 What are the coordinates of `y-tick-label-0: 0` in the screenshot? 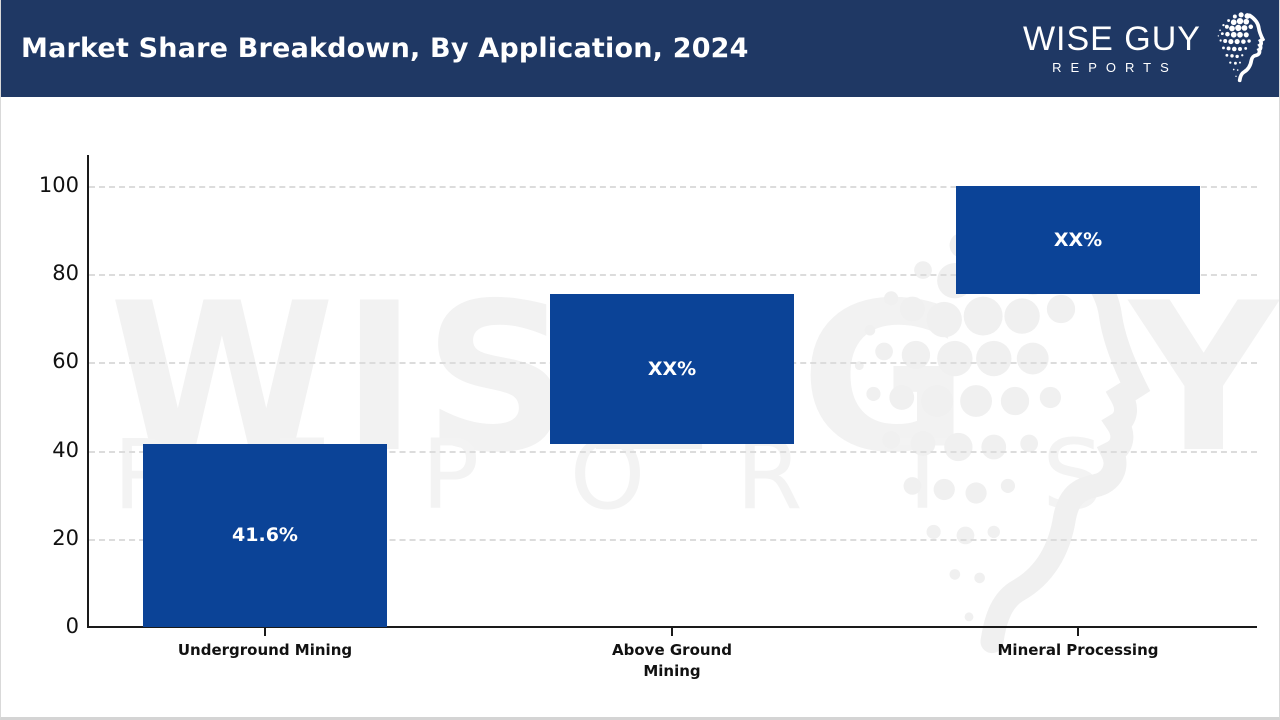 It's located at (72, 626).